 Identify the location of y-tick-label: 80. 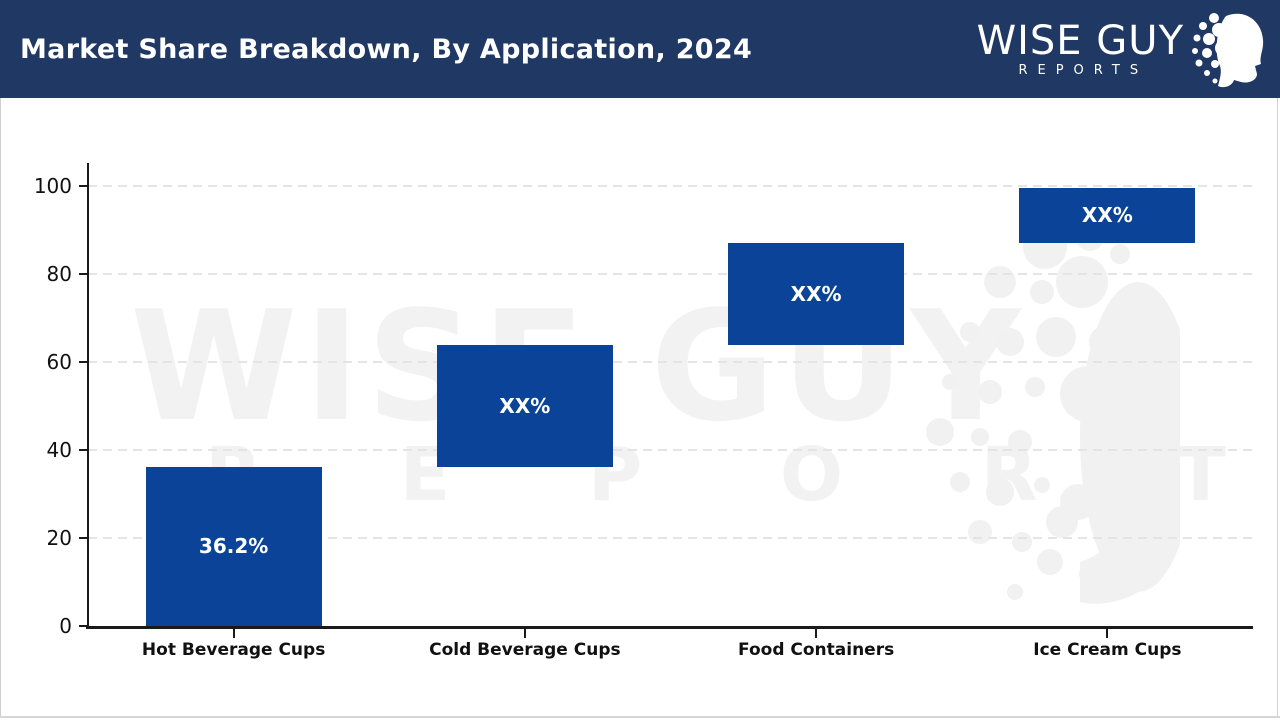
(59, 274).